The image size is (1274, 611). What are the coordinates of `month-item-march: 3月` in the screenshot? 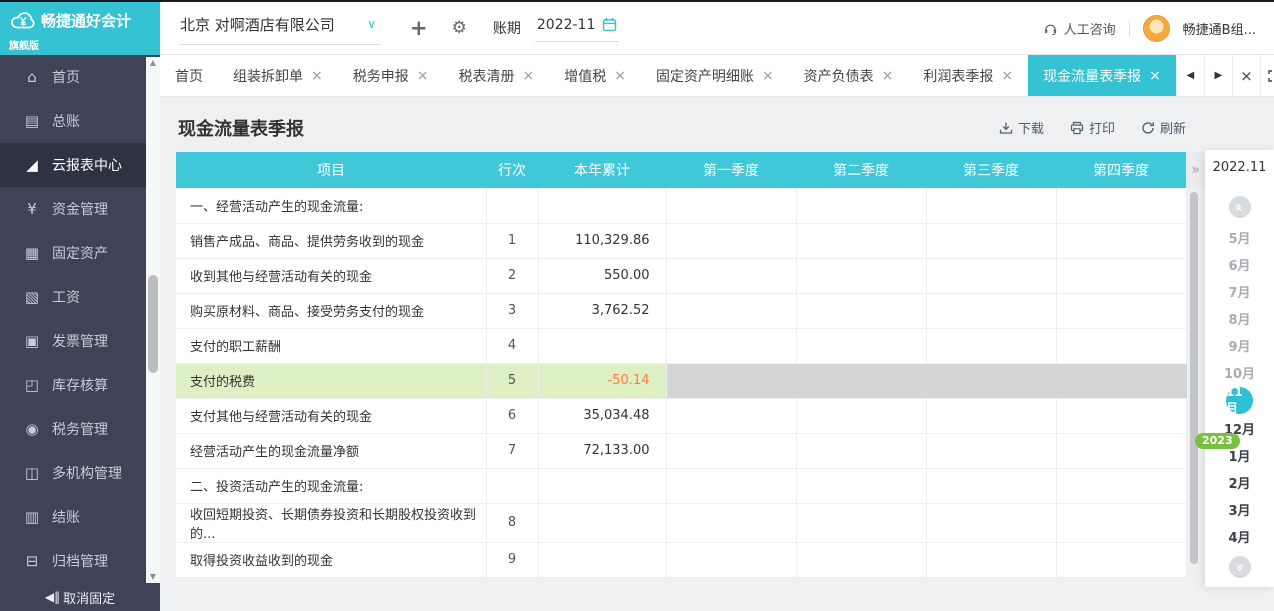 It's located at (1239, 511).